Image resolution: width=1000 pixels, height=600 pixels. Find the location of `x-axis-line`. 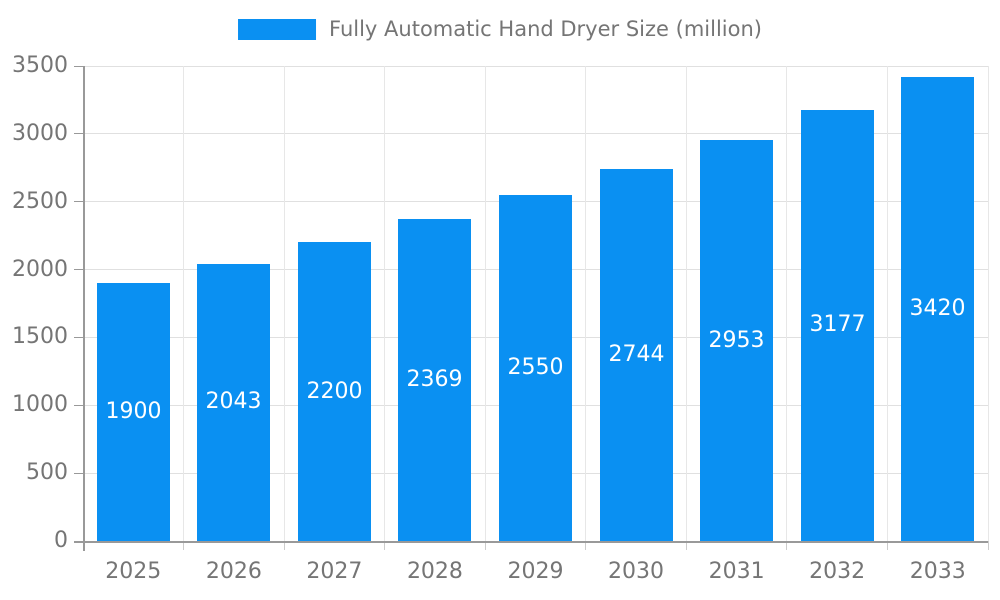

x-axis-line is located at coordinates (531, 542).